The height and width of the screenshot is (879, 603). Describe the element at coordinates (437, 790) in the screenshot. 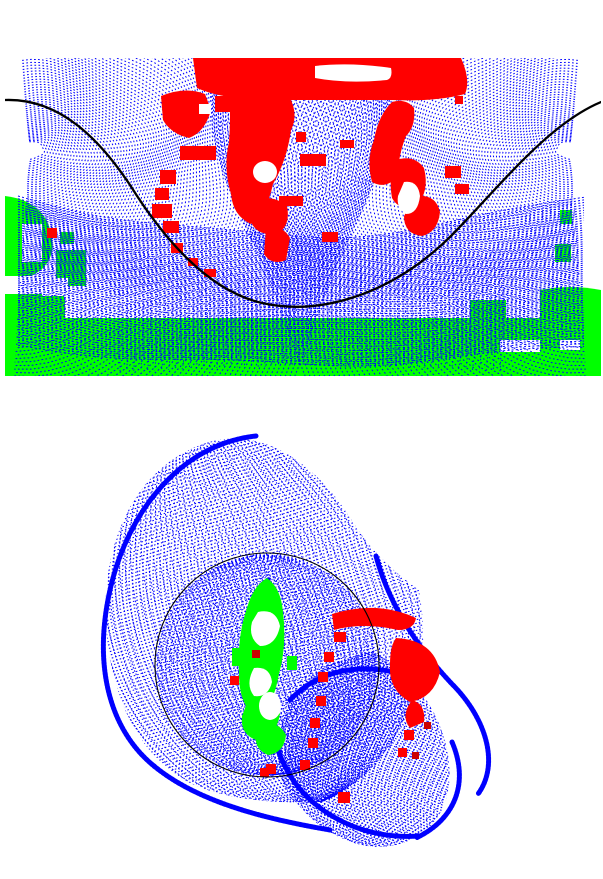

I see `rim-seam` at that location.